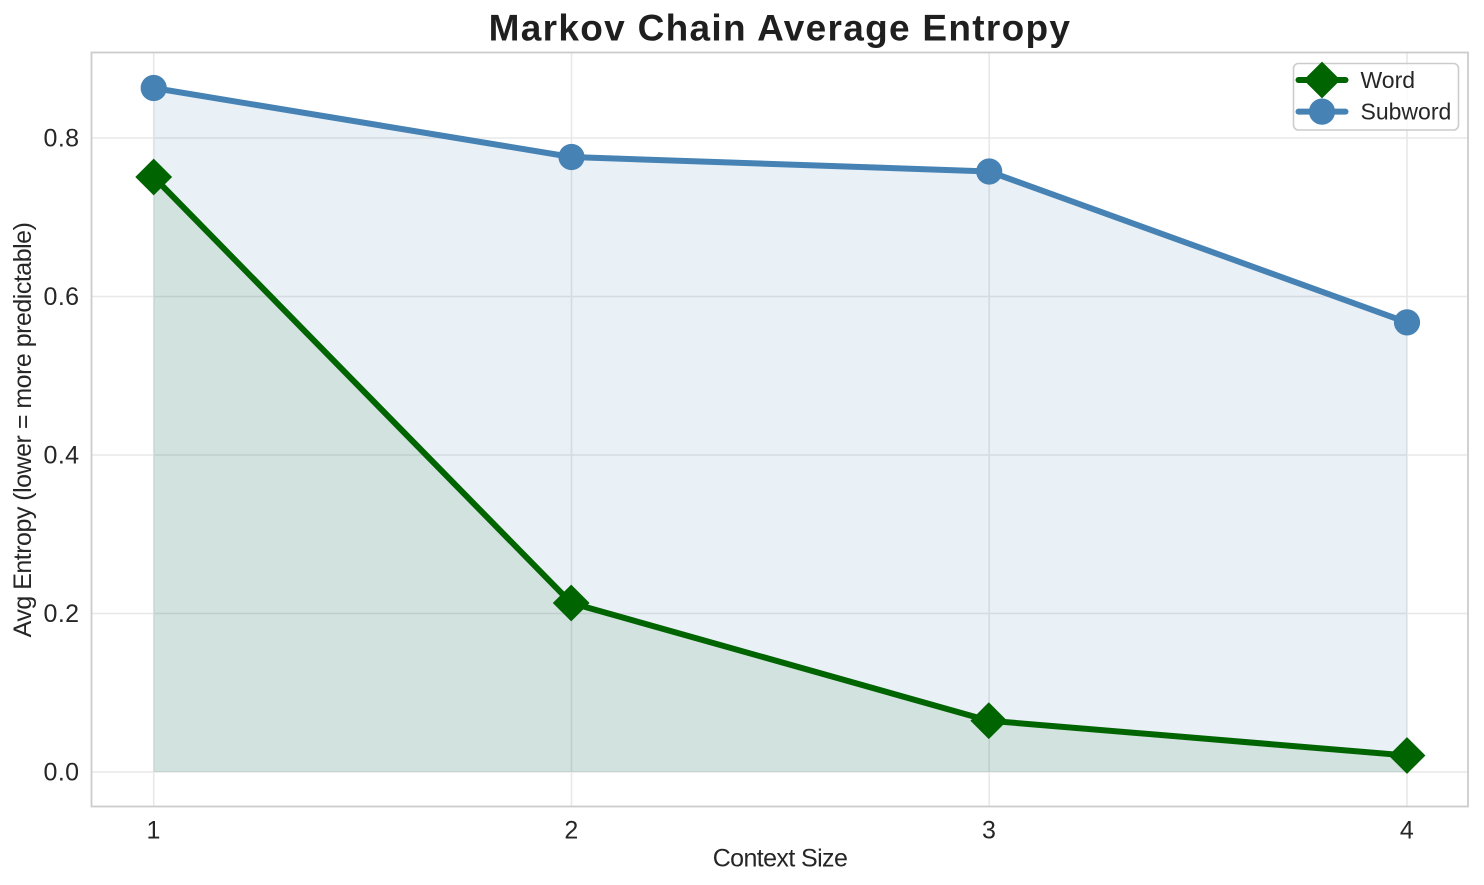  What do you see at coordinates (62, 456) in the screenshot?
I see `svg-text: 0.4` at bounding box center [62, 456].